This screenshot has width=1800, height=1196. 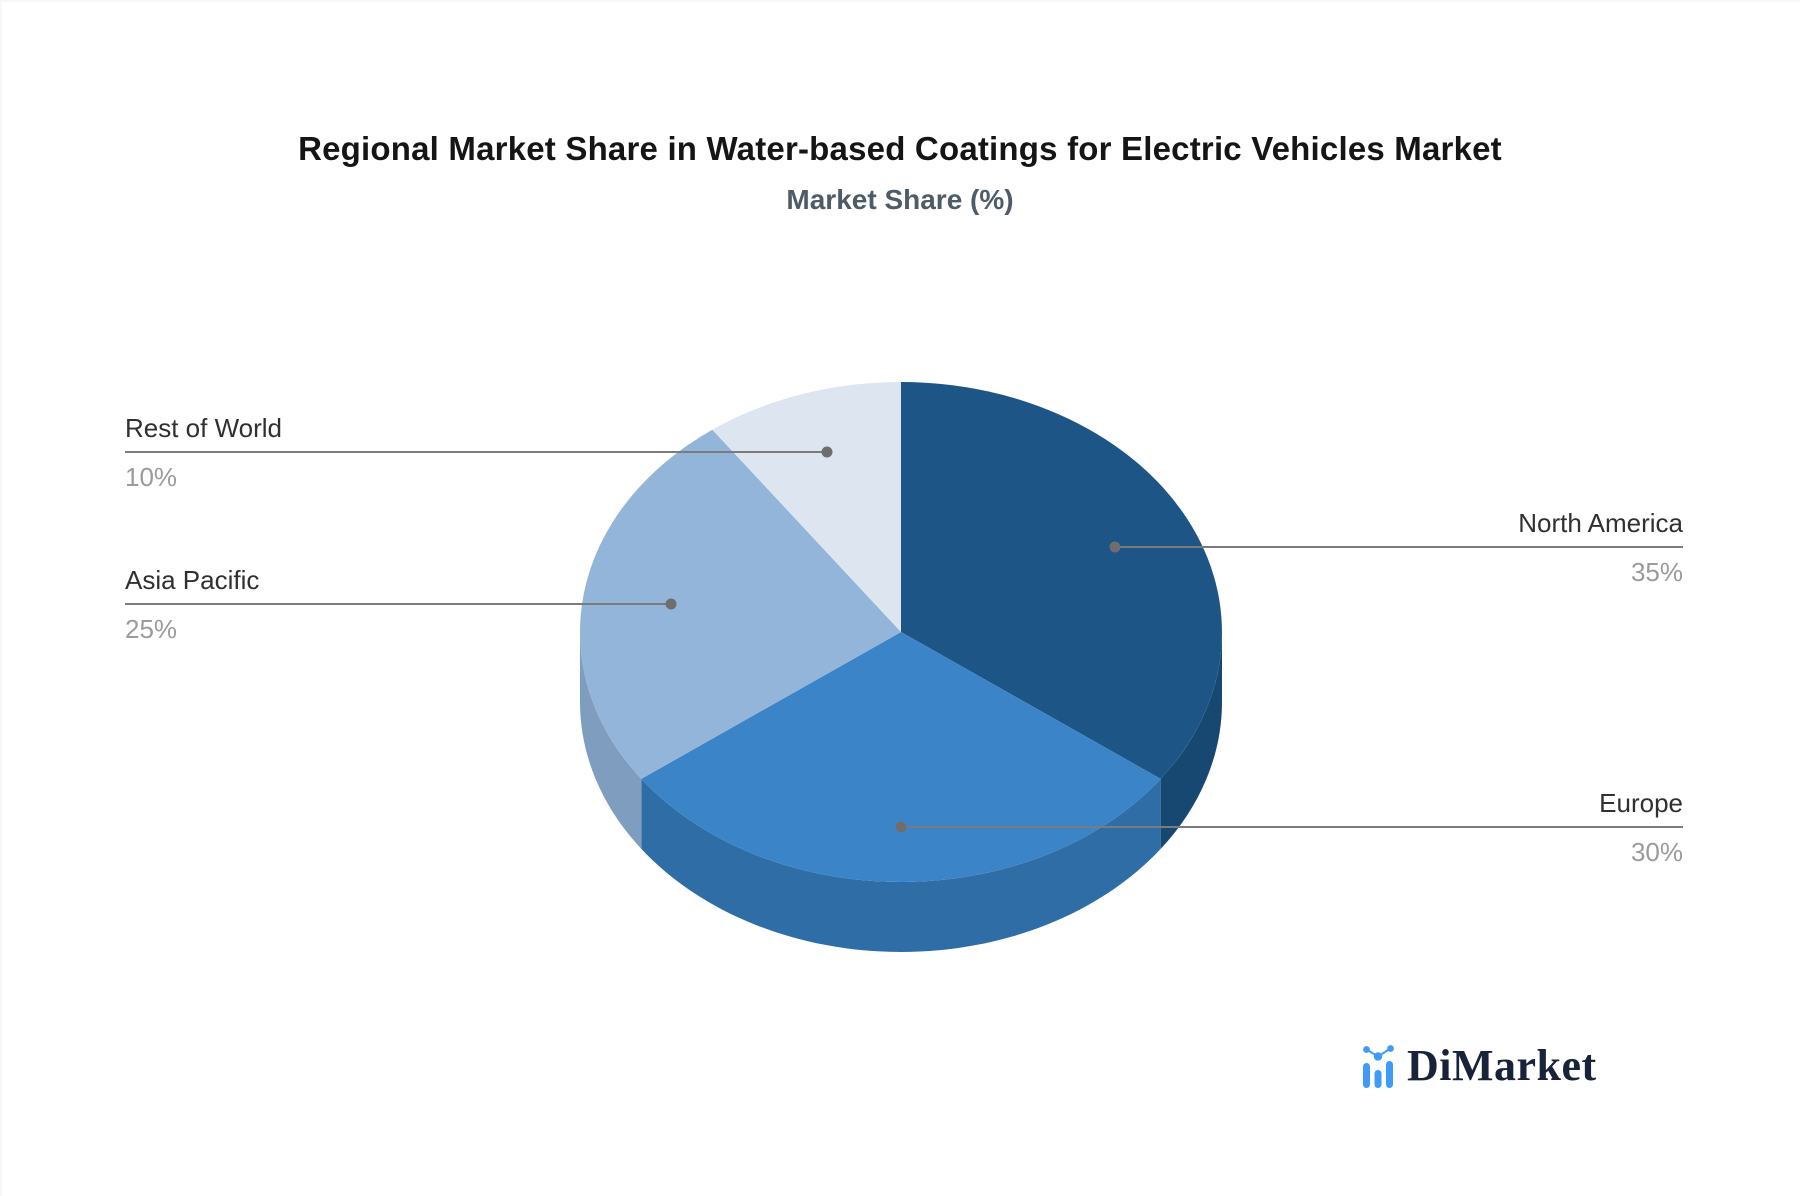 What do you see at coordinates (1061, 580) in the screenshot?
I see `pie-slice-north-america` at bounding box center [1061, 580].